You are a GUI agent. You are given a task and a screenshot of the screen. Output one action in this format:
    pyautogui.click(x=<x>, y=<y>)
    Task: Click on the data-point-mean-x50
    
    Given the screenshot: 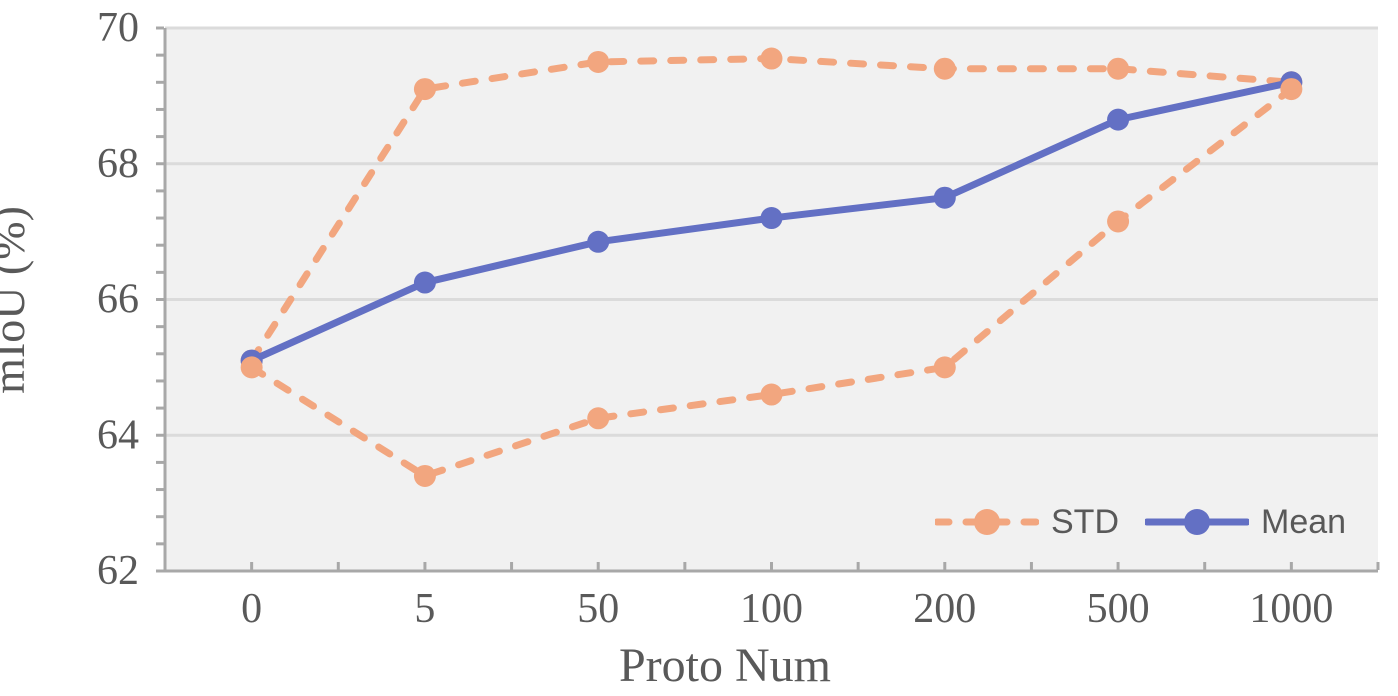 What is the action you would take?
    pyautogui.click(x=598, y=241)
    